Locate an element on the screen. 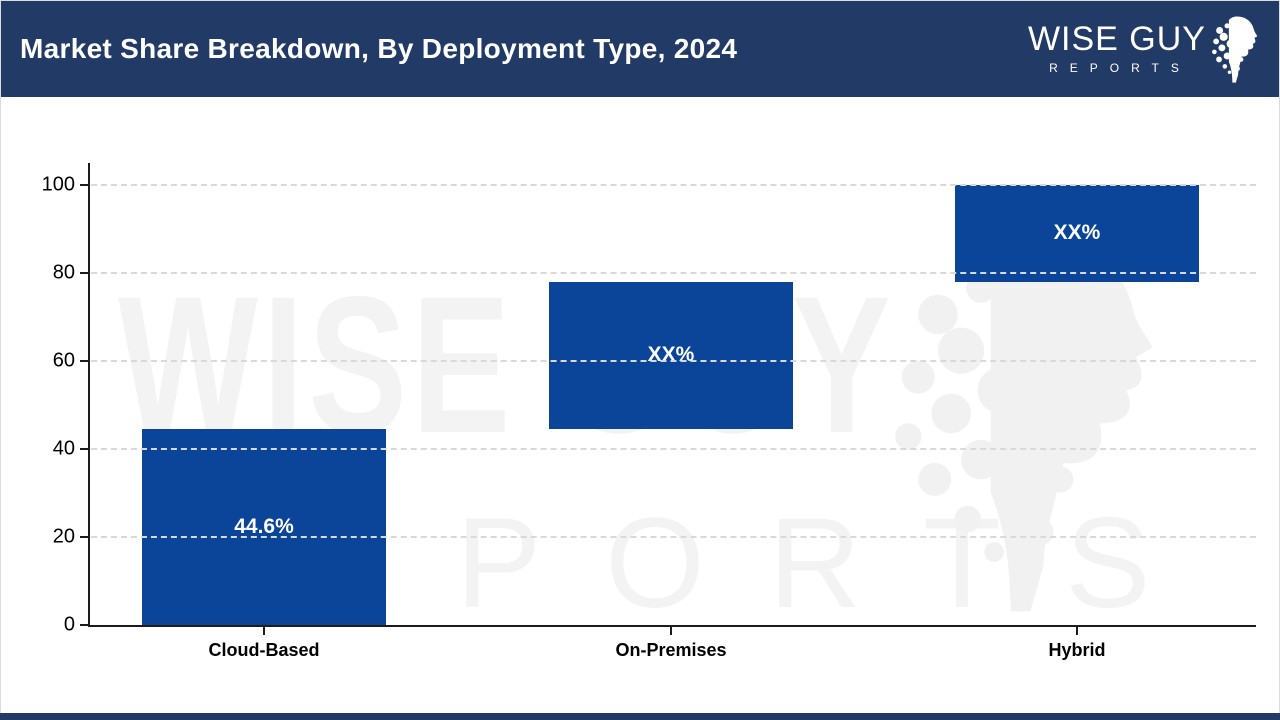  bar-cloud-based: 44.6% is located at coordinates (264, 526).